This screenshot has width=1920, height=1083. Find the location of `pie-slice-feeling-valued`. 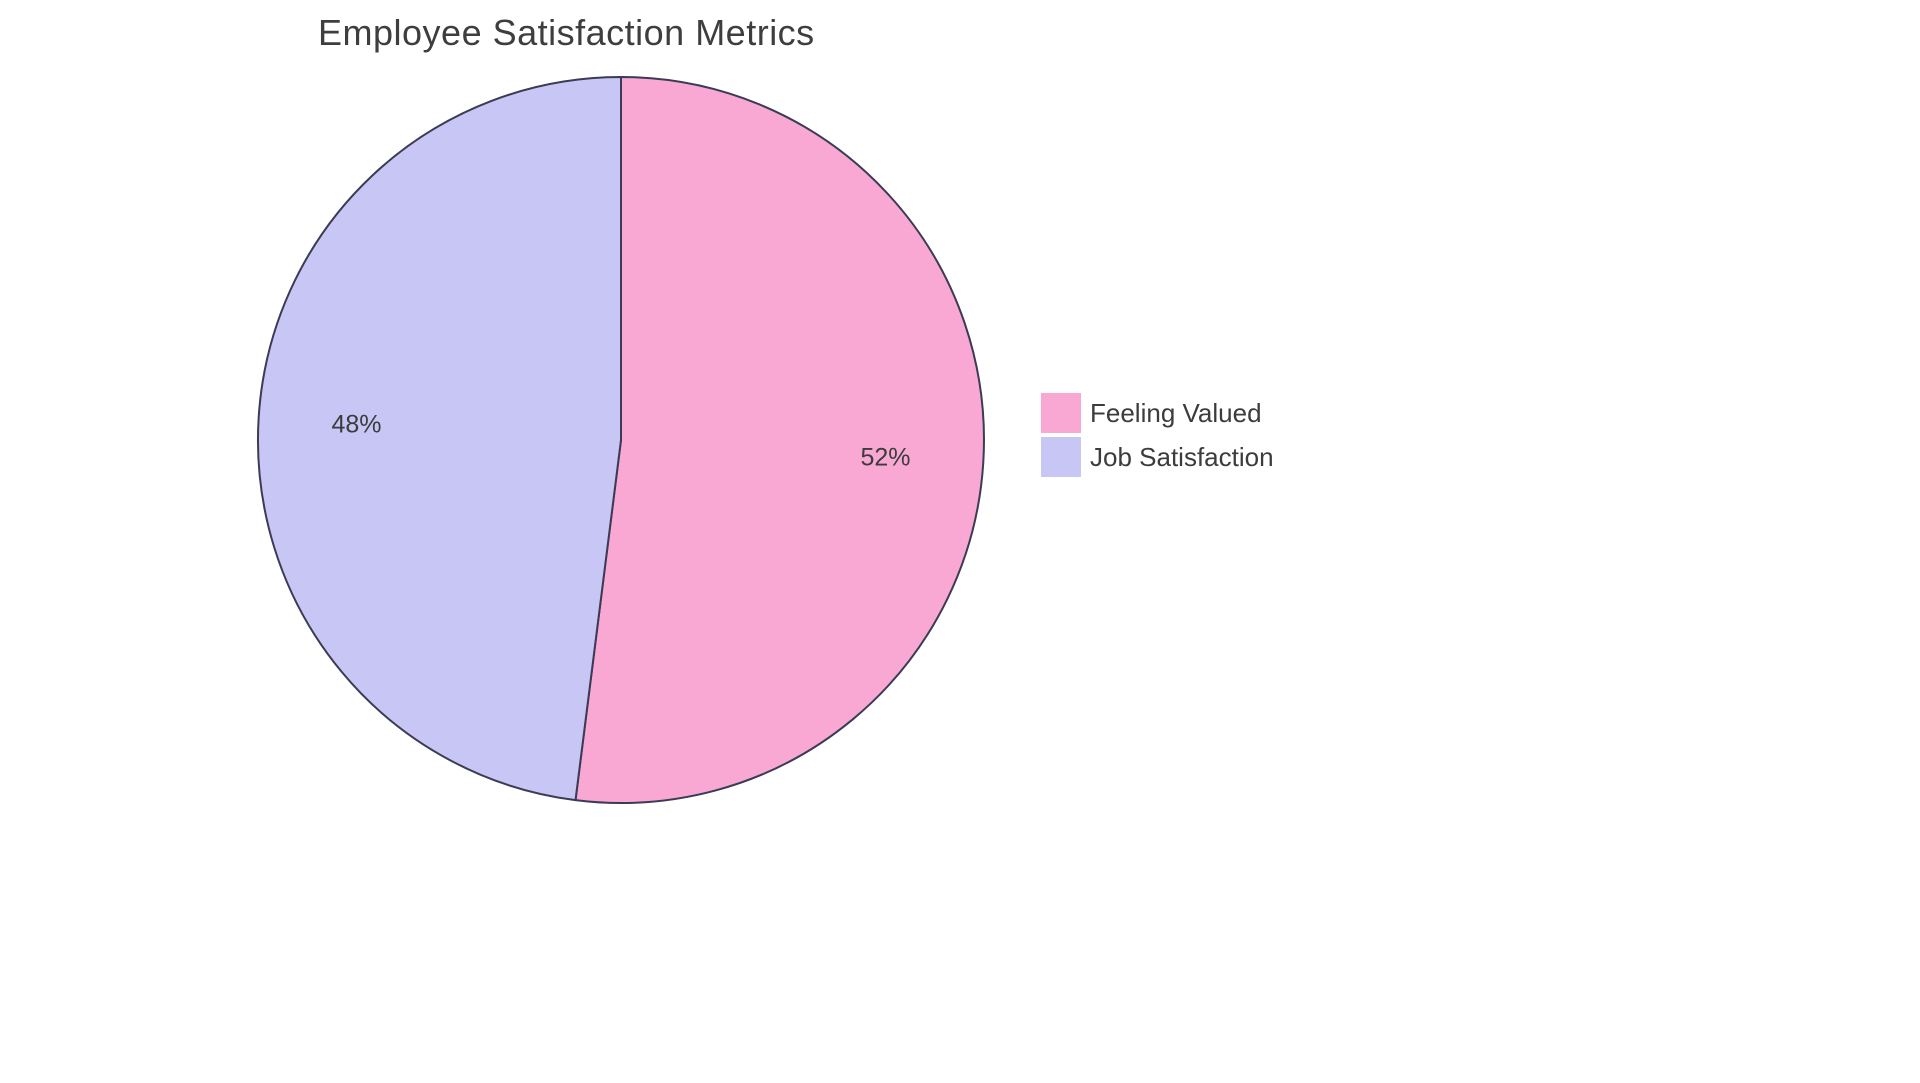

pie-slice-feeling-valued is located at coordinates (779, 440).